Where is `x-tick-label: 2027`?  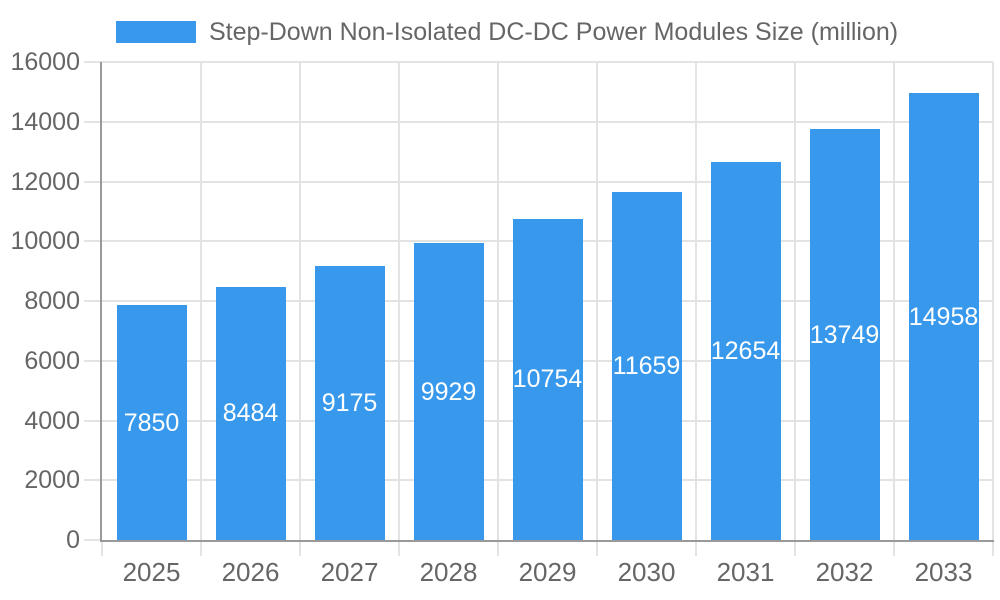 x-tick-label: 2027 is located at coordinates (349, 572).